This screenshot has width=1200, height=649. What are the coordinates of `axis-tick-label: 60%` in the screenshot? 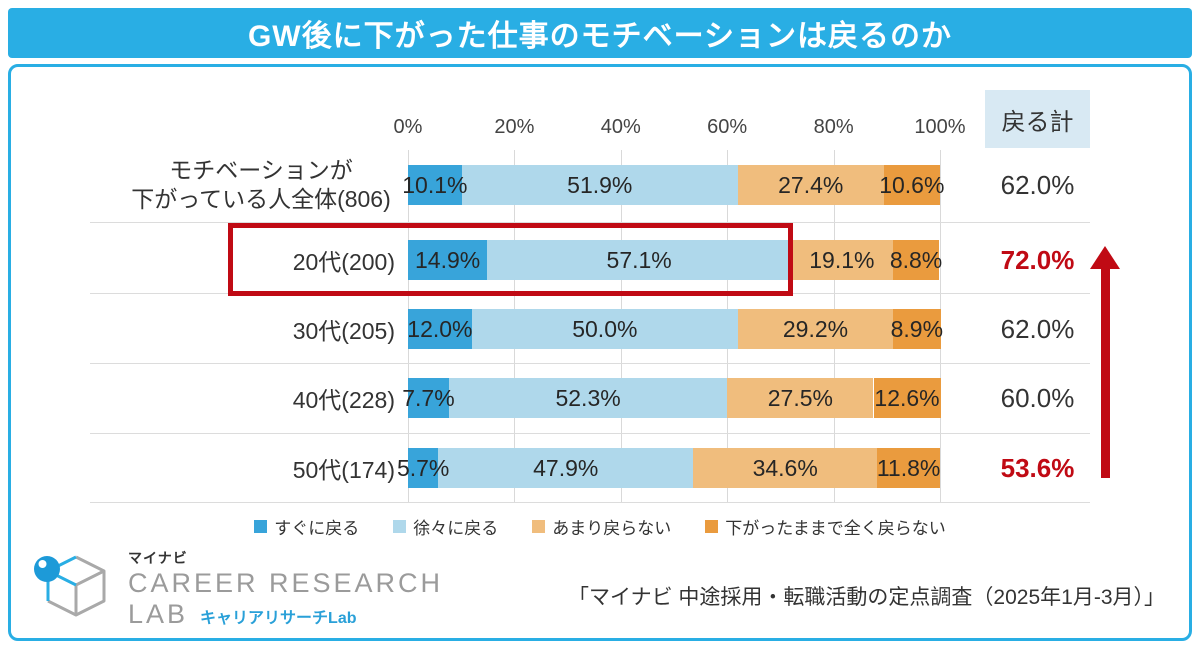 It's located at (727, 127).